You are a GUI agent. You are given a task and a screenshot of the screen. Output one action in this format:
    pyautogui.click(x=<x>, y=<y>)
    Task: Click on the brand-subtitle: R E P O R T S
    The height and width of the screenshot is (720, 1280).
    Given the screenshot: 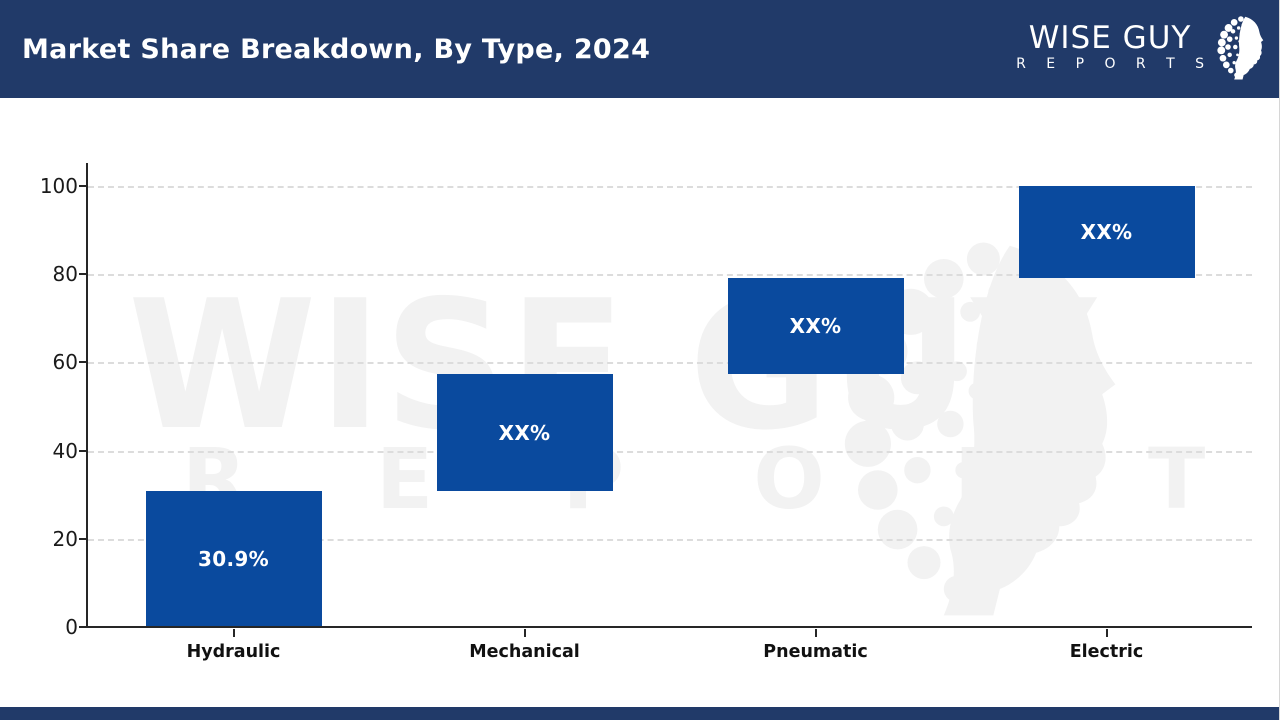 What is the action you would take?
    pyautogui.click(x=1114, y=64)
    